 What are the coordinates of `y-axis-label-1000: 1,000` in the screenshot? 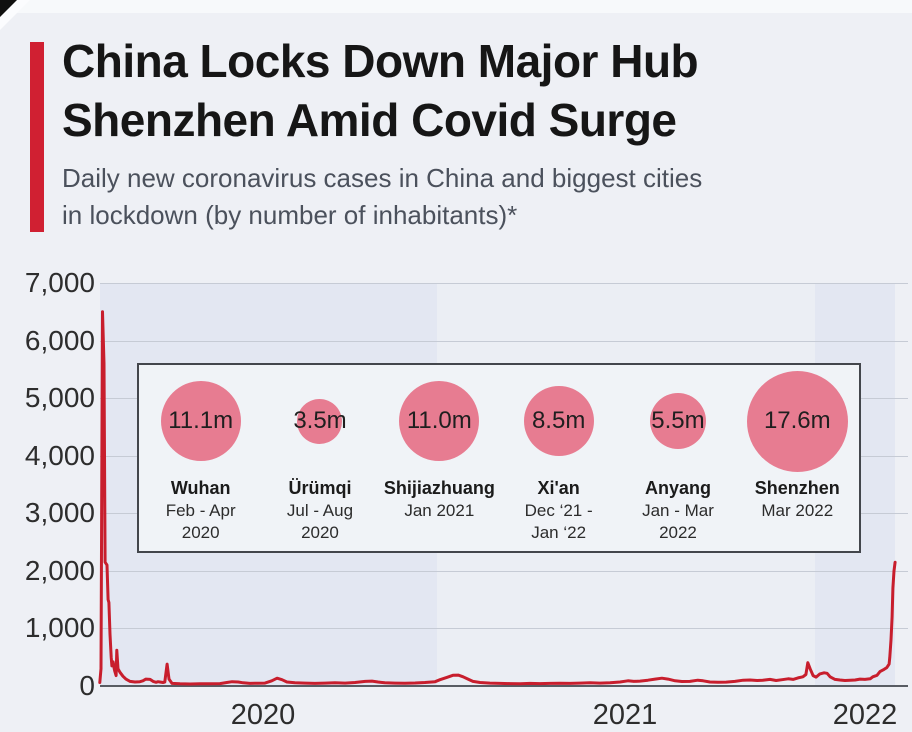 It's located at (59, 628).